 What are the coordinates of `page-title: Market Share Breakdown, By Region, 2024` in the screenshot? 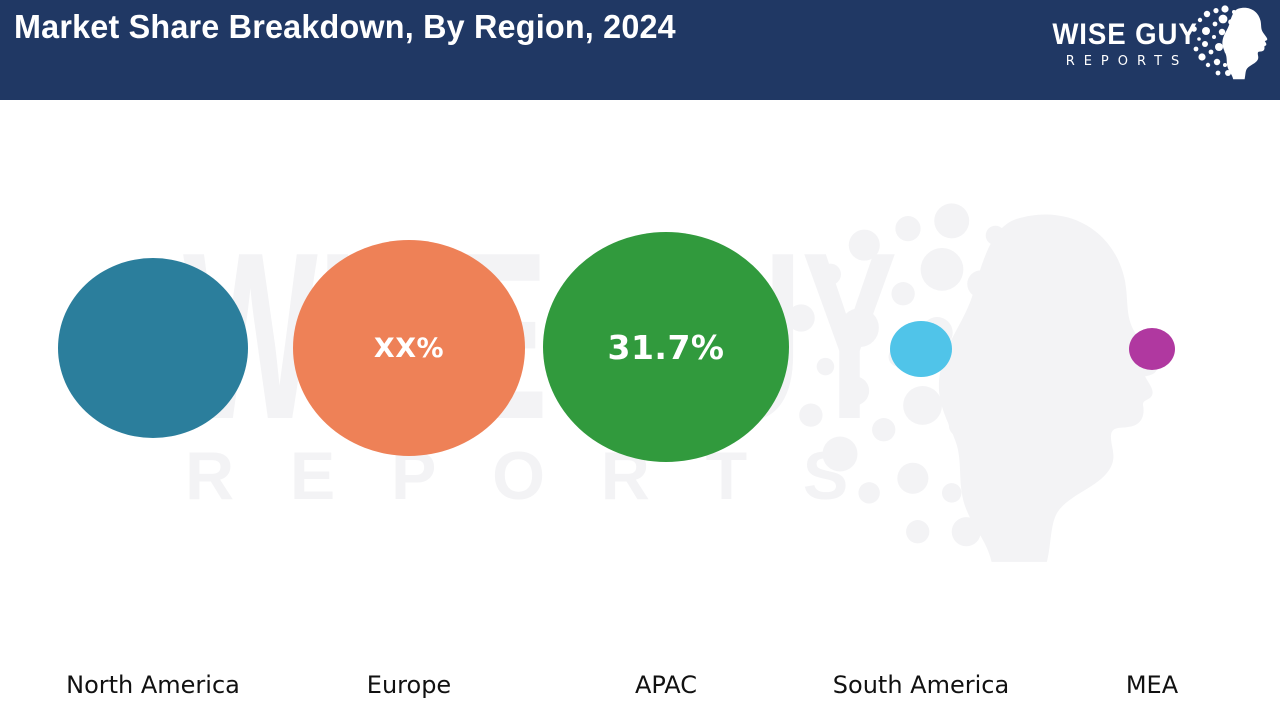 It's located at (345, 26).